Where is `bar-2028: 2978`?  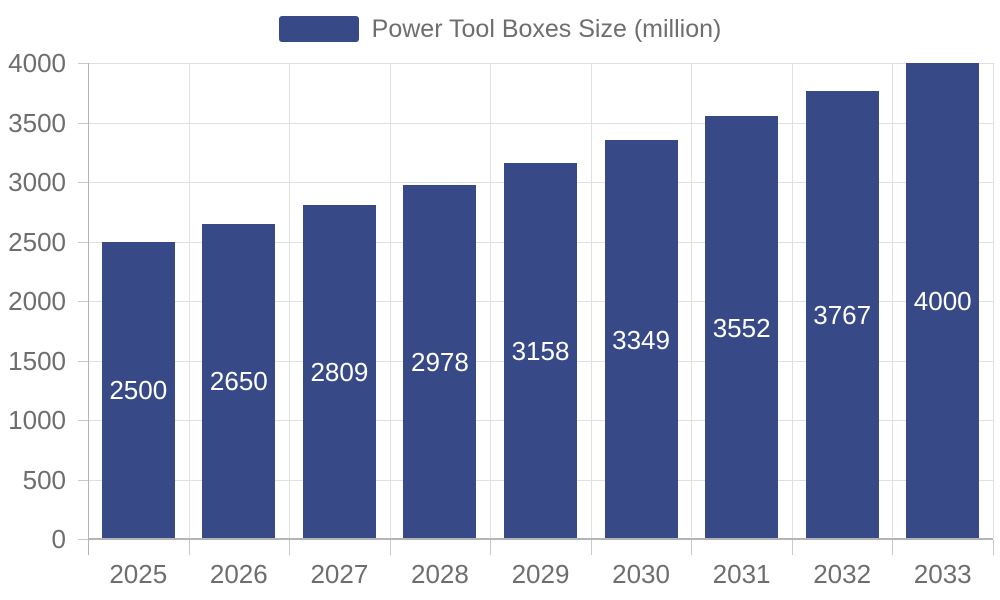 bar-2028: 2978 is located at coordinates (440, 361).